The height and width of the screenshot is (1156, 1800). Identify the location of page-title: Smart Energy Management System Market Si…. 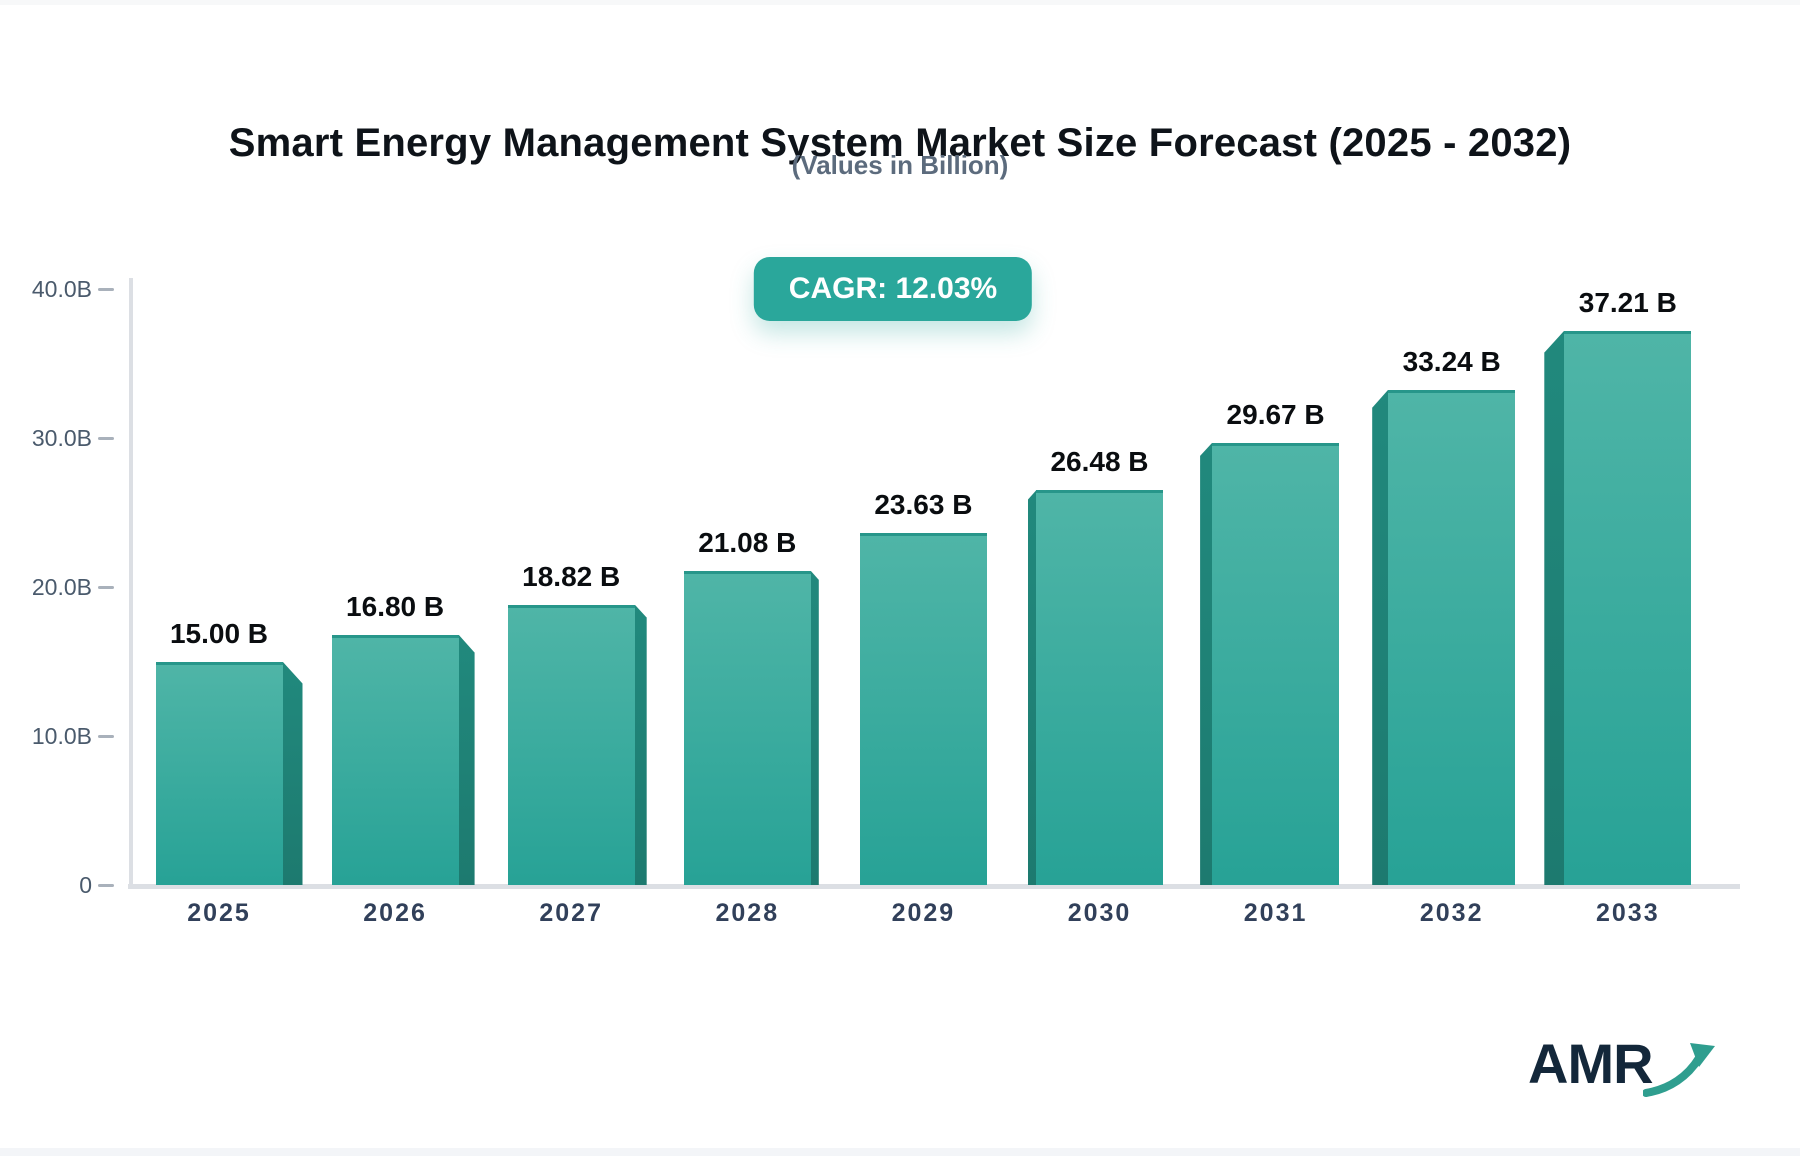
(900, 142).